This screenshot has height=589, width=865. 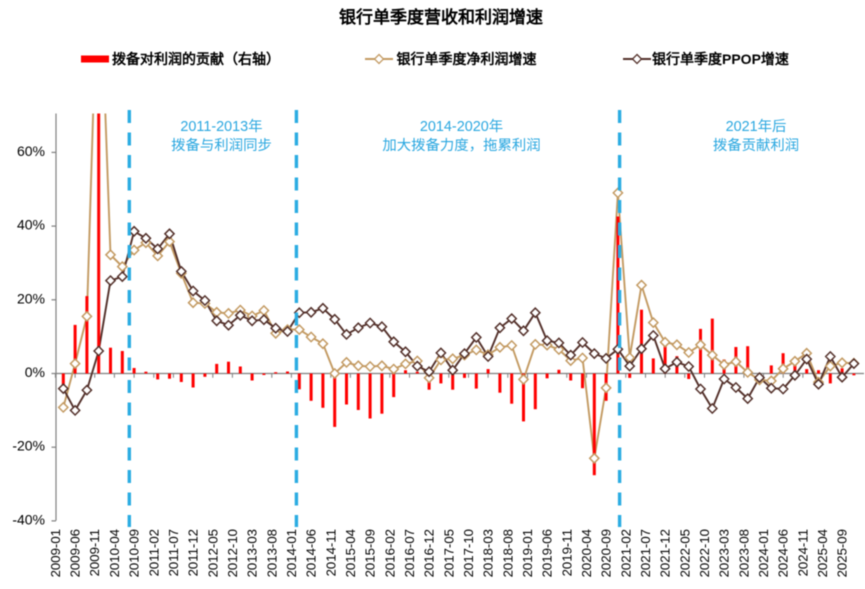 I want to click on svg-text: 2015-09, so click(x=370, y=553).